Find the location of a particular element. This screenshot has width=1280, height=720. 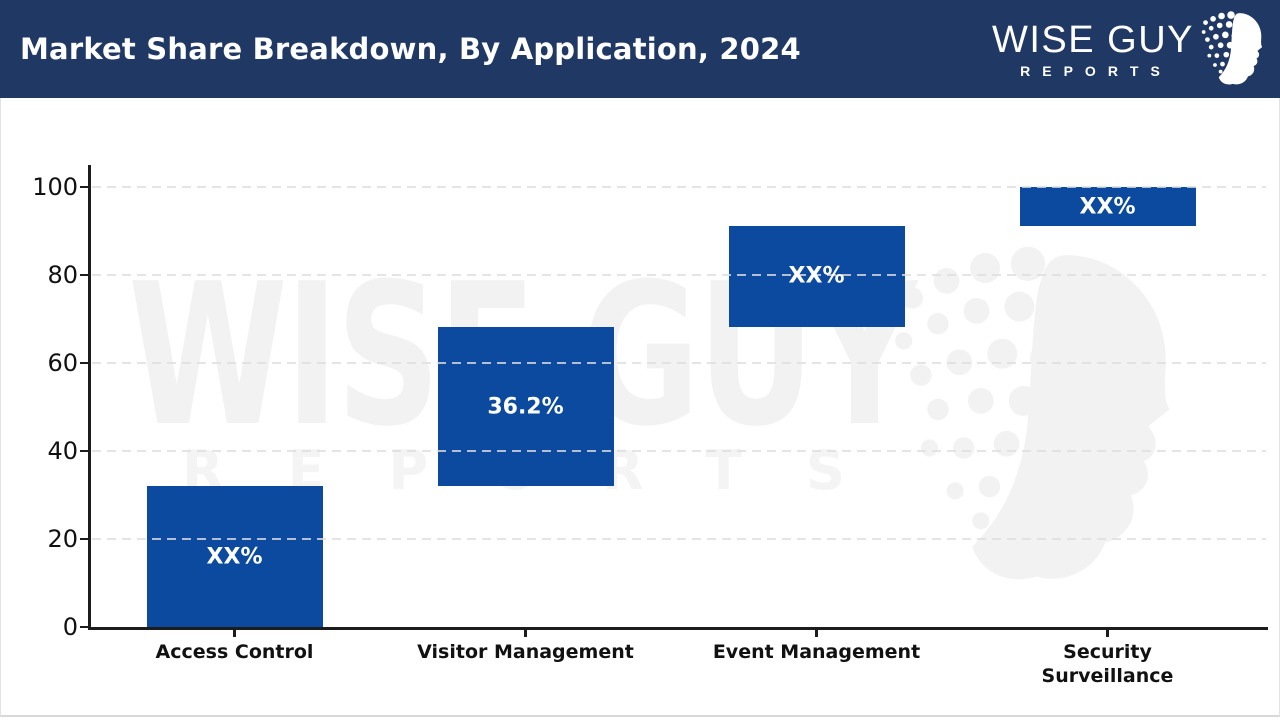

x-category-label-event-management: Event Management is located at coordinates (816, 652).